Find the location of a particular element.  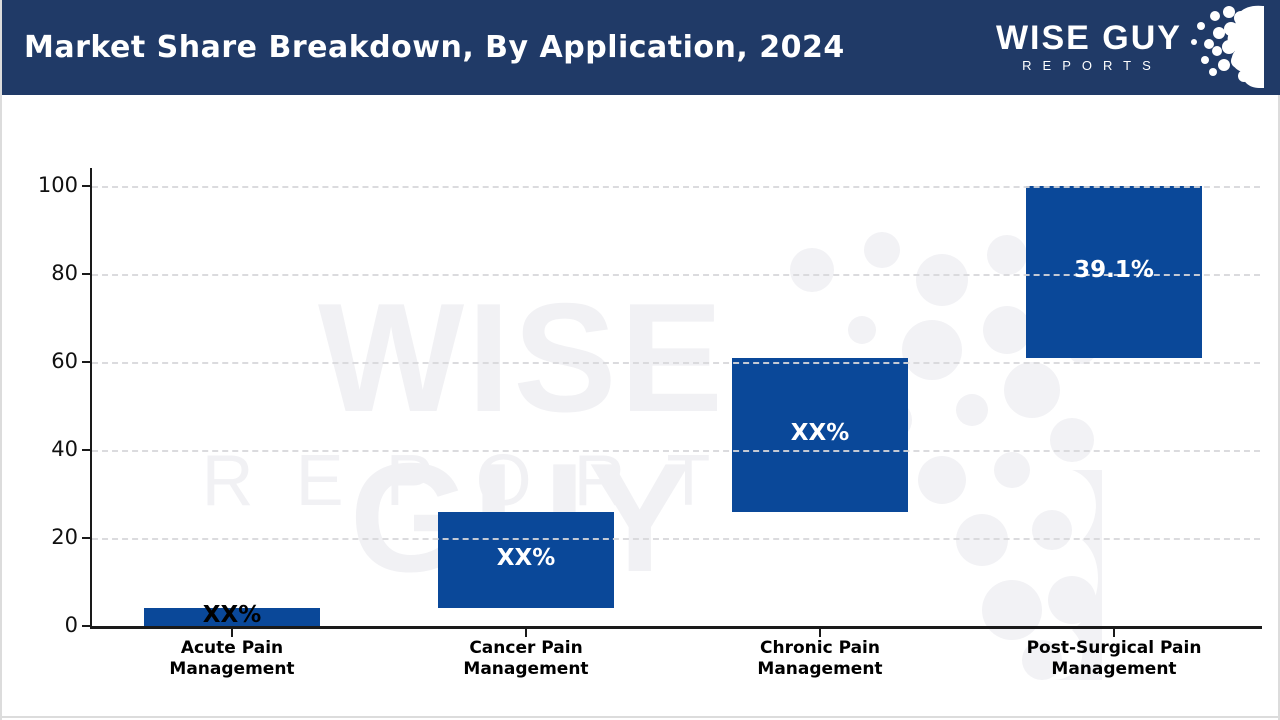

x-axis-label-line: Post-Surgical Pain is located at coordinates (1114, 648).